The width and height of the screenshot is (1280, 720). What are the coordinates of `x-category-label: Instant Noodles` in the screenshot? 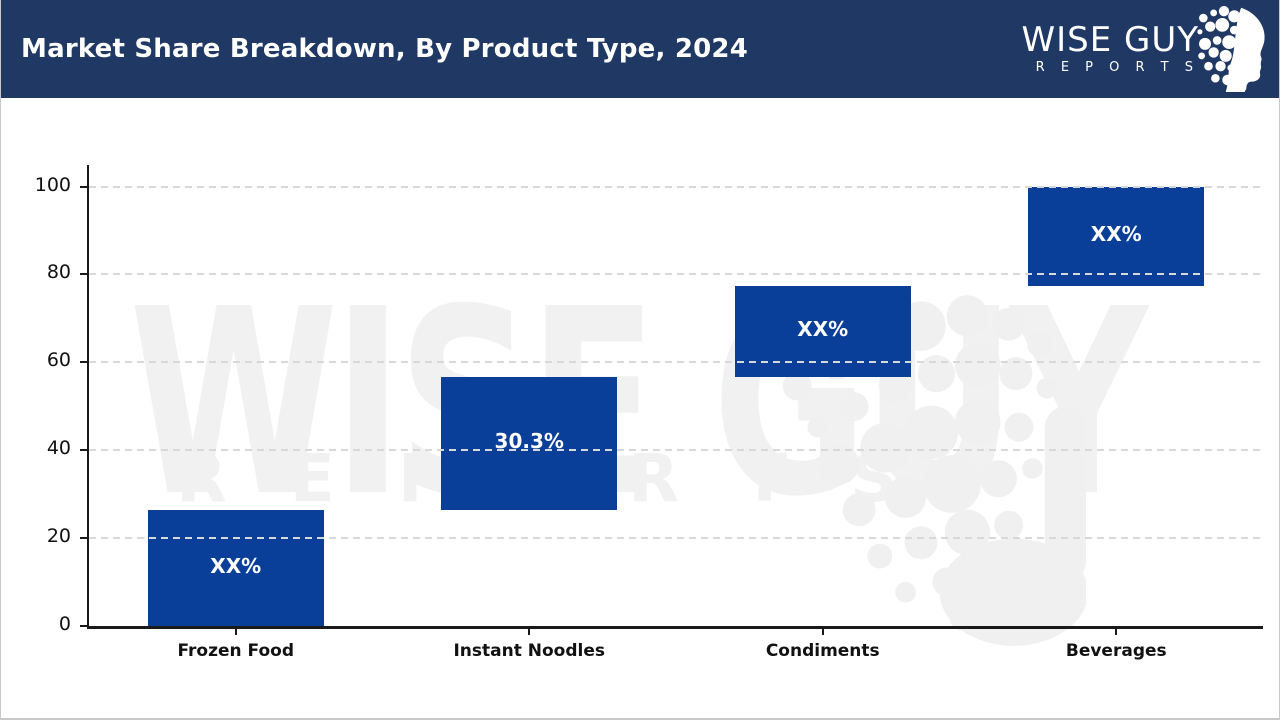 It's located at (529, 651).